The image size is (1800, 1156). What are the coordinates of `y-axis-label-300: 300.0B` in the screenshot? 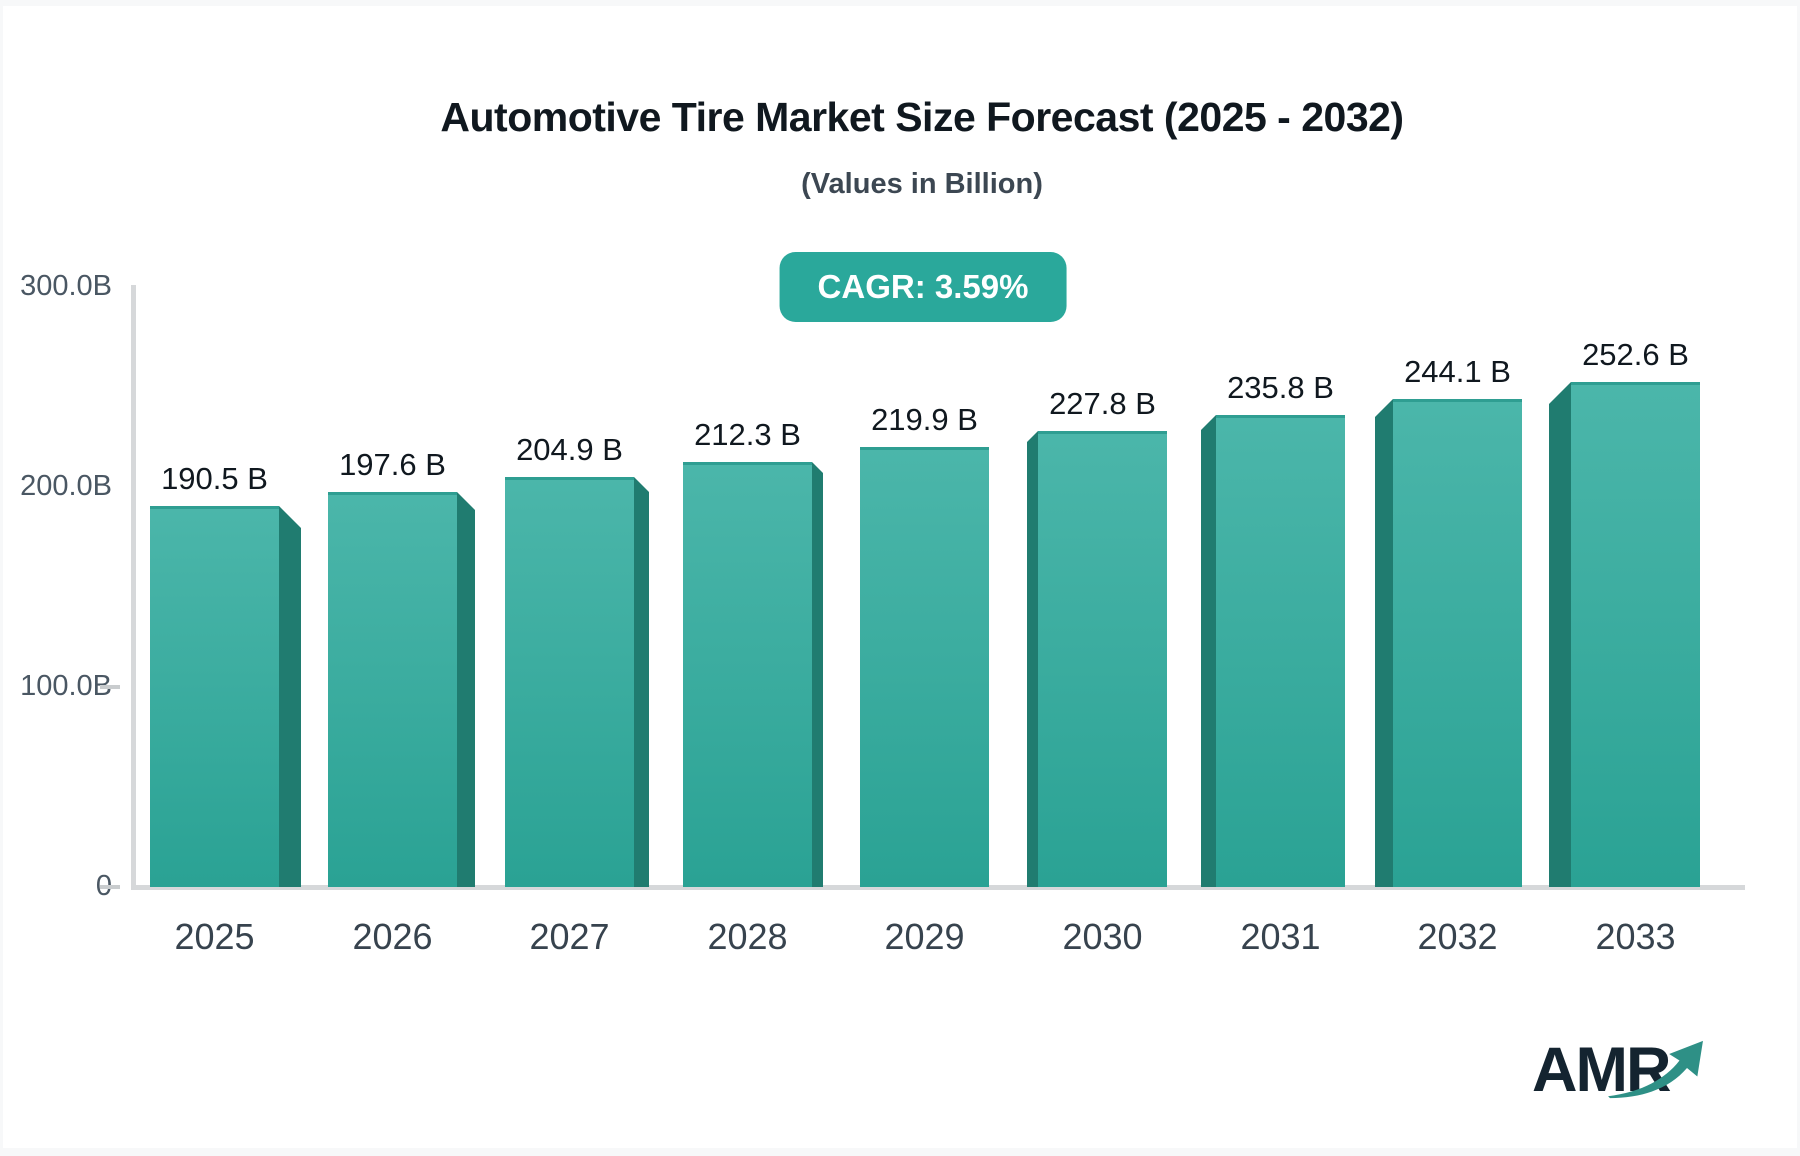 It's located at (66, 286).